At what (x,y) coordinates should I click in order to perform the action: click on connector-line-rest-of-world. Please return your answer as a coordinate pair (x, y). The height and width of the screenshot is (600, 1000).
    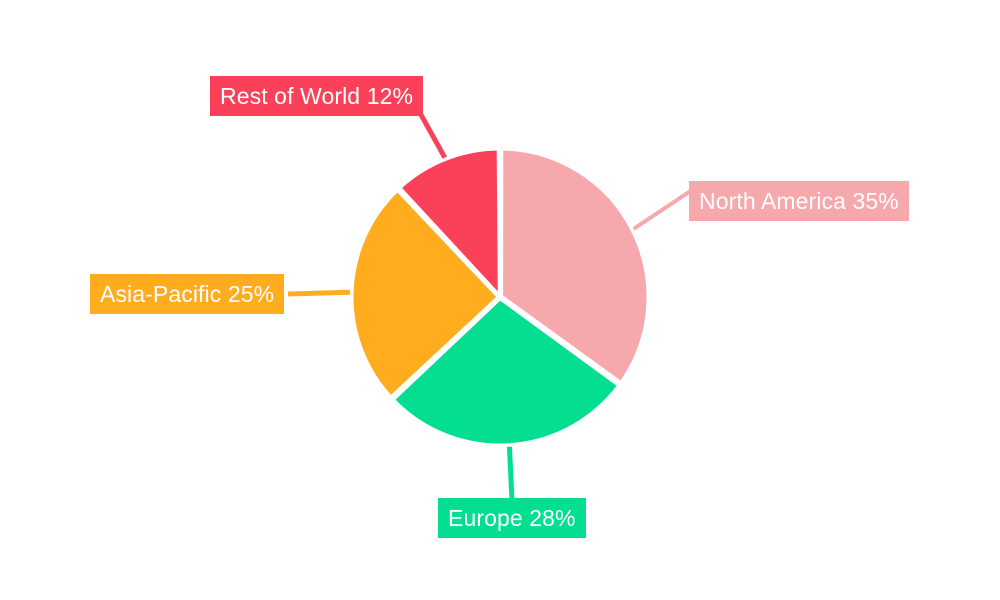
    Looking at the image, I should click on (432, 135).